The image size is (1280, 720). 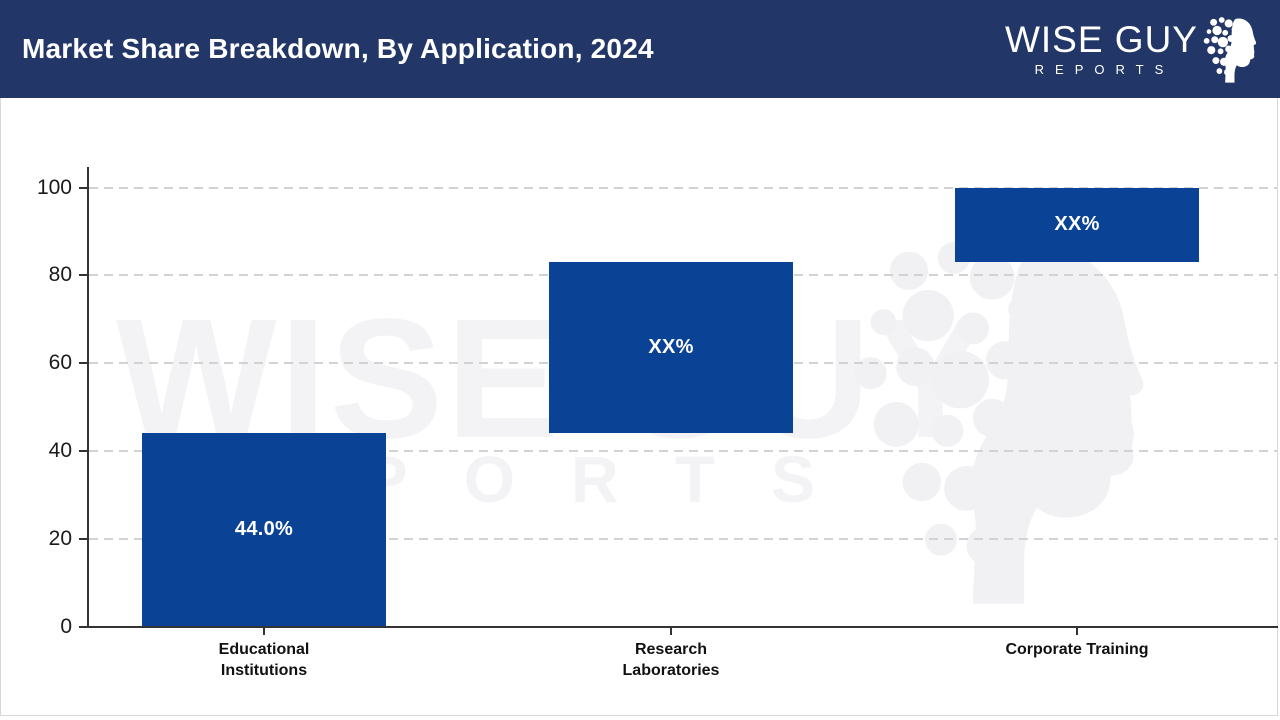 What do you see at coordinates (264, 660) in the screenshot?
I see `x-category-label-1: Educational Institutions` at bounding box center [264, 660].